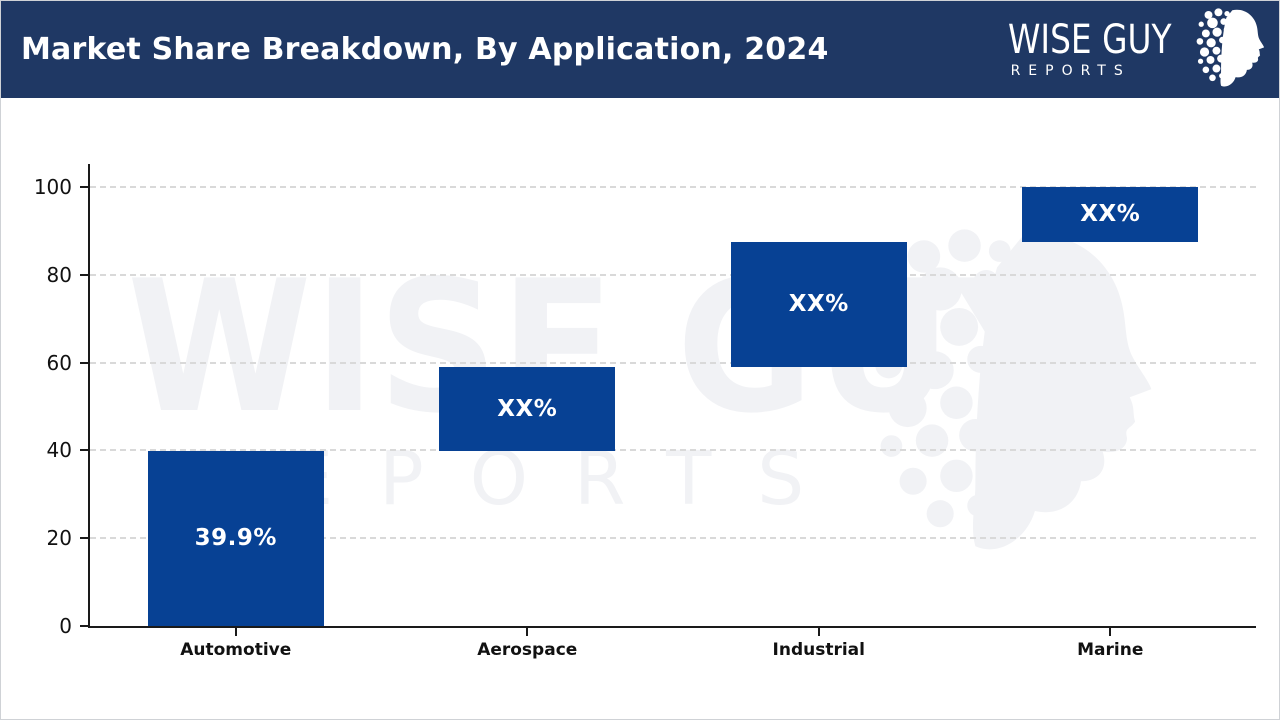 The image size is (1280, 720). I want to click on y-tick-label: 100, so click(52, 187).